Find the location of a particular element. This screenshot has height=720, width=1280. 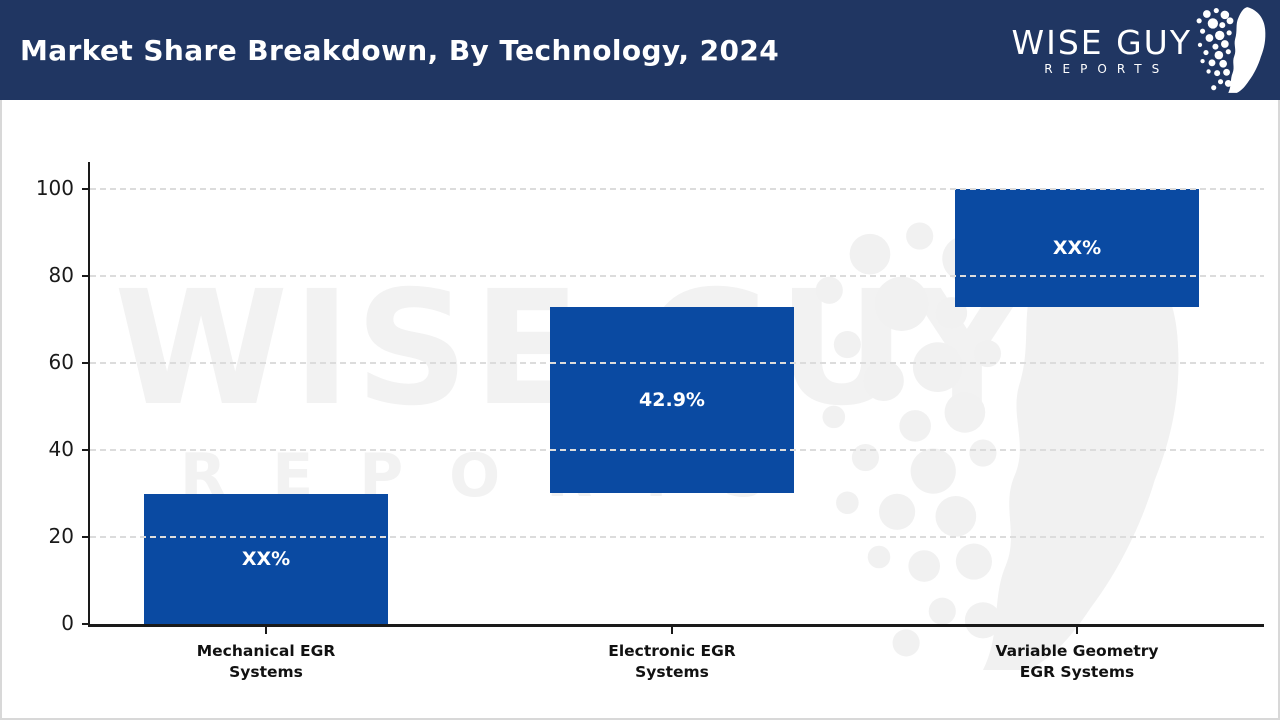

x-category-label: Electronic EGR Systems is located at coordinates (672, 661).